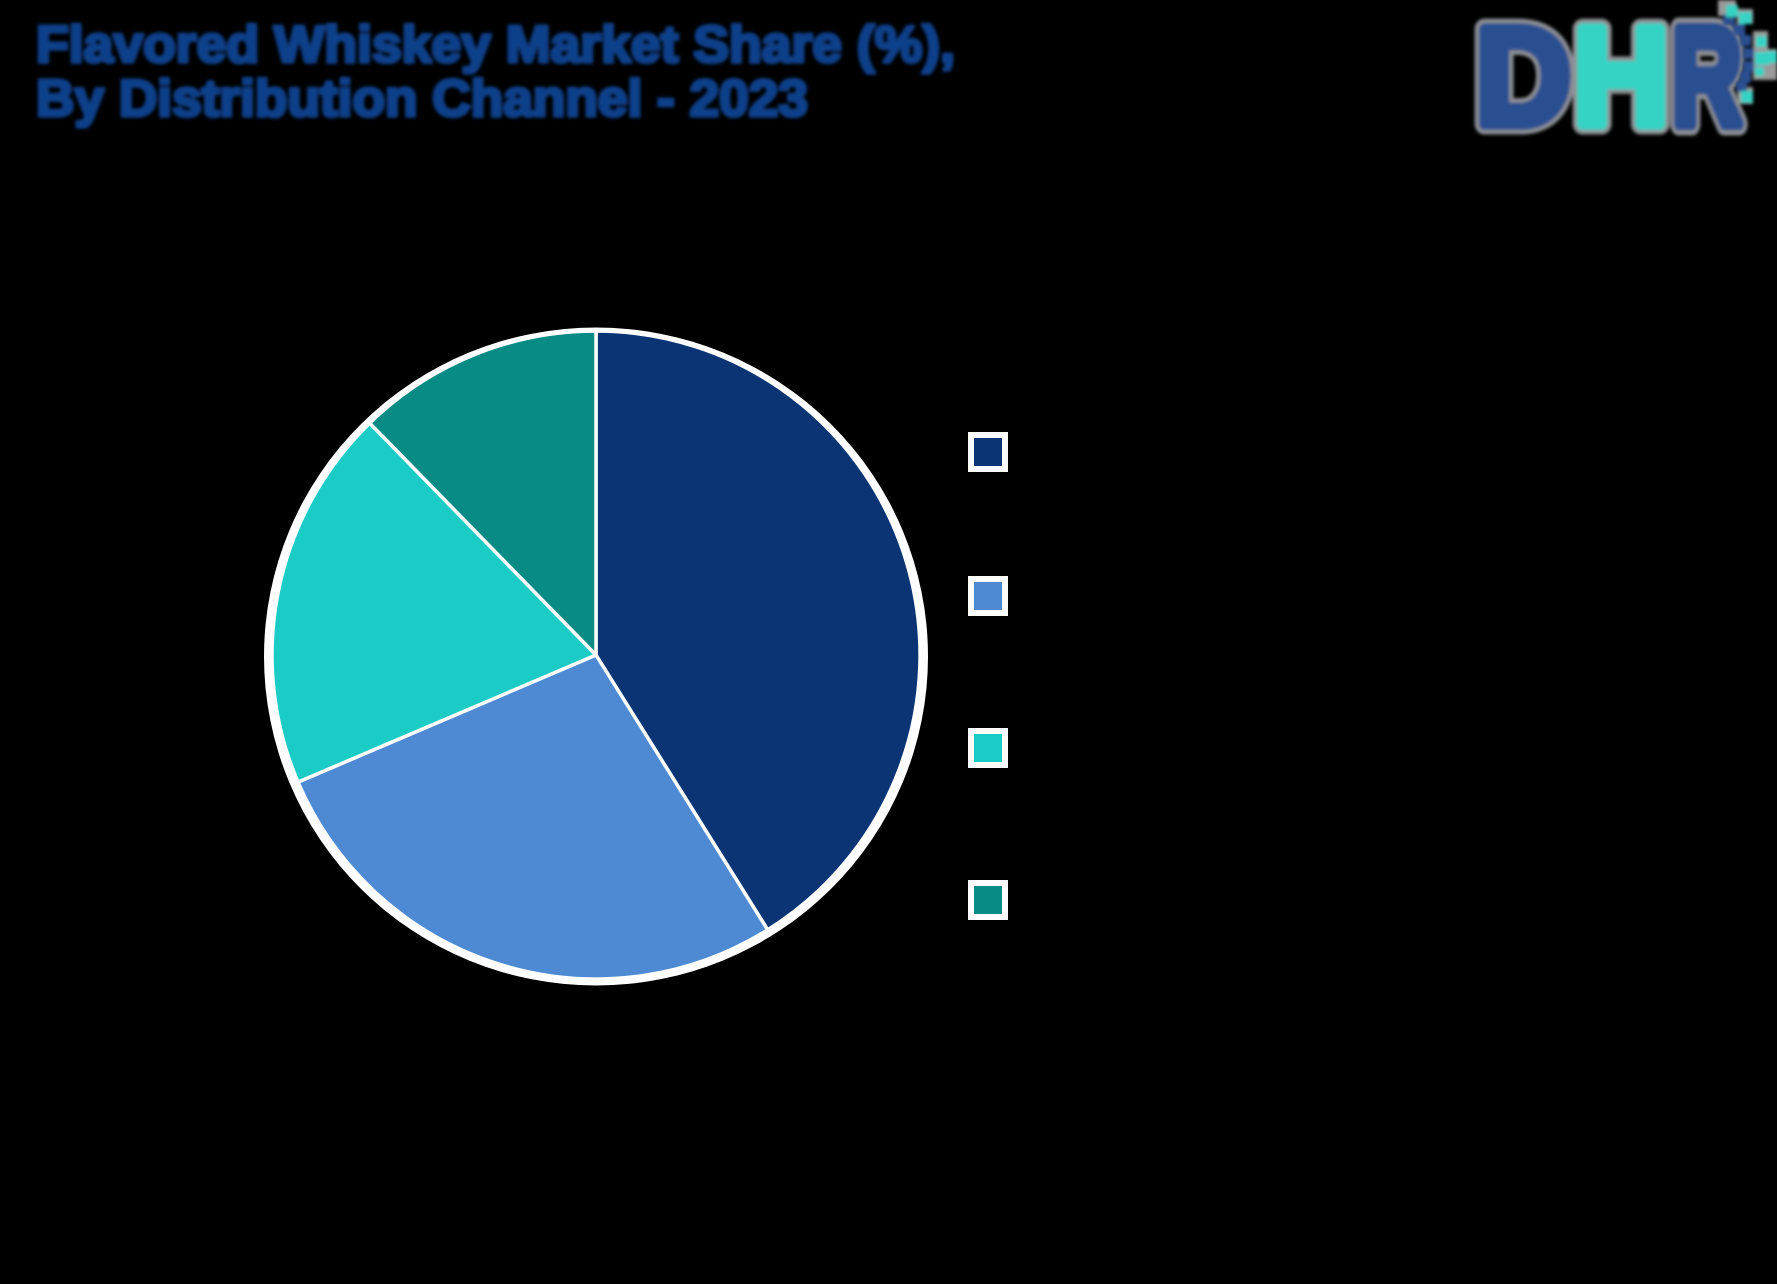  Describe the element at coordinates (1523, 77) in the screenshot. I see `svg-text: D` at that location.